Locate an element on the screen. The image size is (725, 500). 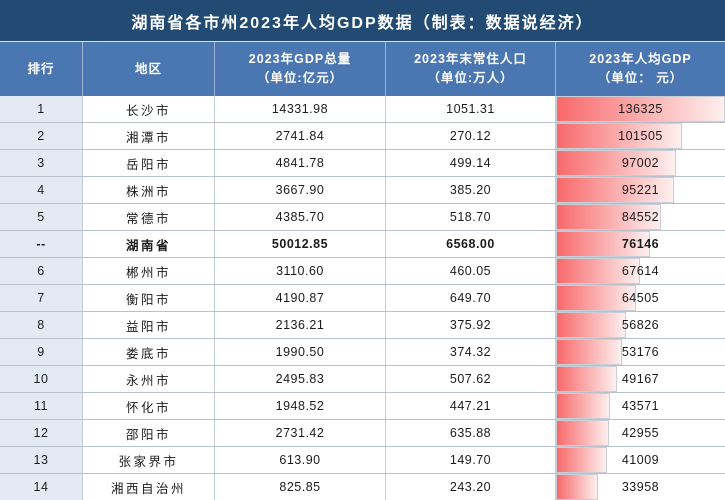
population-cell: 447.21 is located at coordinates (471, 406).